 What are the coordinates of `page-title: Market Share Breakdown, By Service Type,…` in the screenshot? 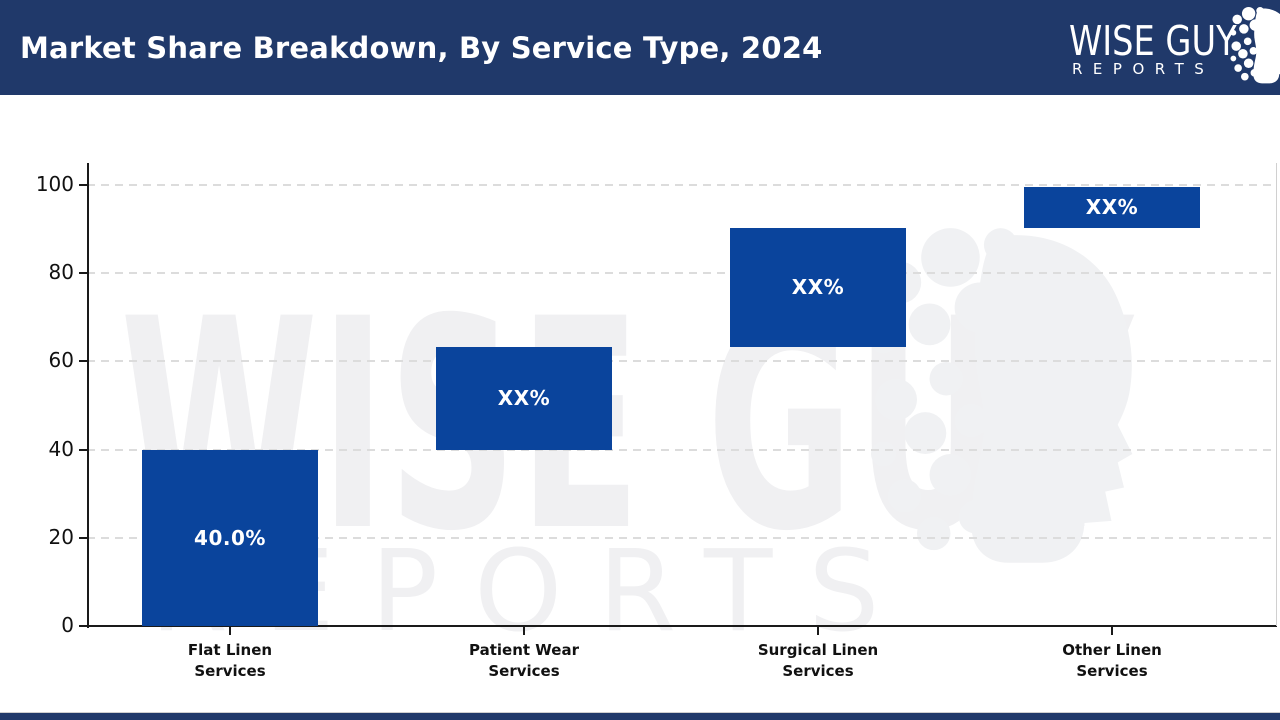 It's located at (421, 47).